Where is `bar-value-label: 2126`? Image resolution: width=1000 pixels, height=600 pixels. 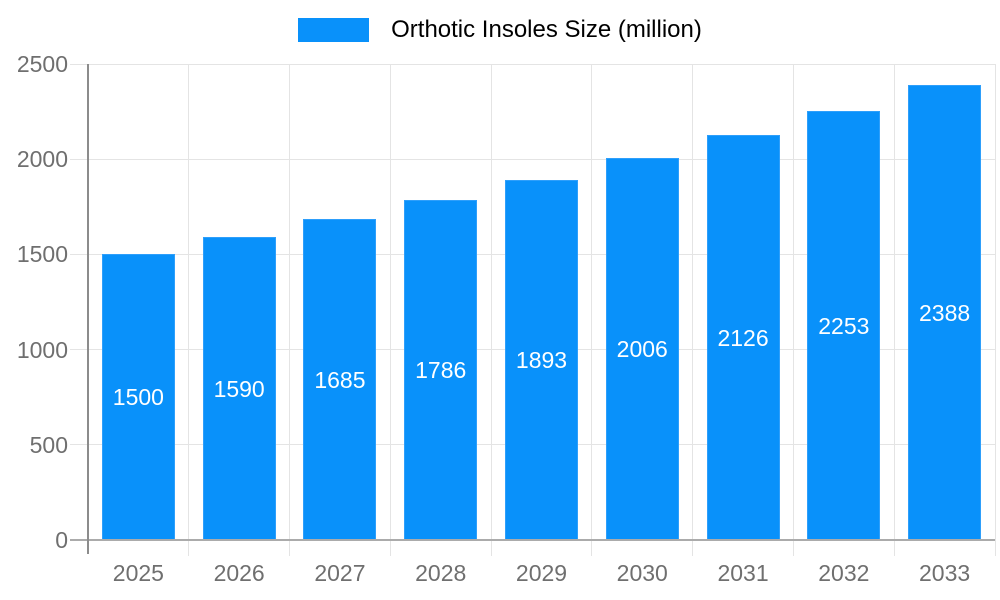 bar-value-label: 2126 is located at coordinates (743, 337).